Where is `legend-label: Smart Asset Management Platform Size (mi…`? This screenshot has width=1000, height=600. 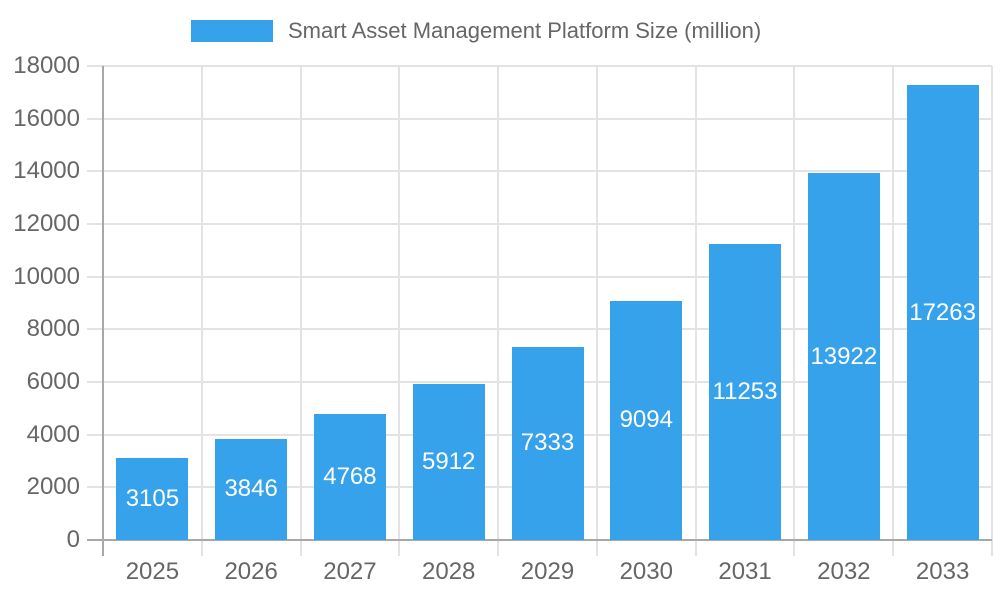 legend-label: Smart Asset Management Platform Size (mi… is located at coordinates (525, 30).